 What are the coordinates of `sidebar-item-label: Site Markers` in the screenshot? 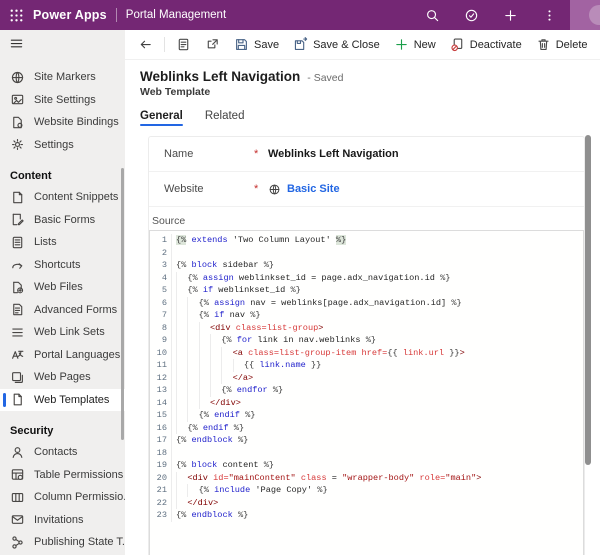 It's located at (65, 77).